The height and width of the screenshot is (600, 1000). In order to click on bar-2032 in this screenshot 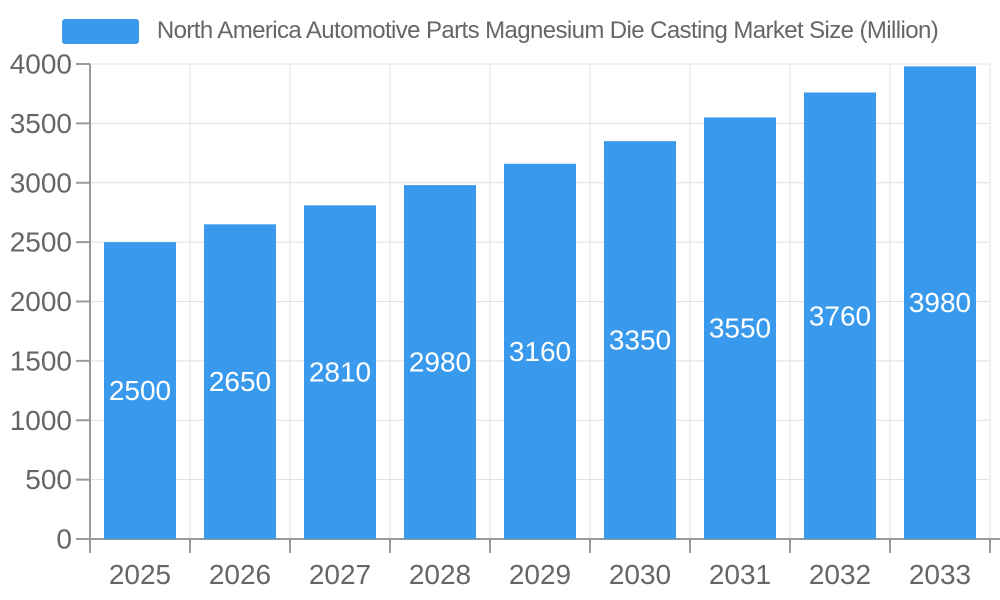, I will do `click(840, 316)`.